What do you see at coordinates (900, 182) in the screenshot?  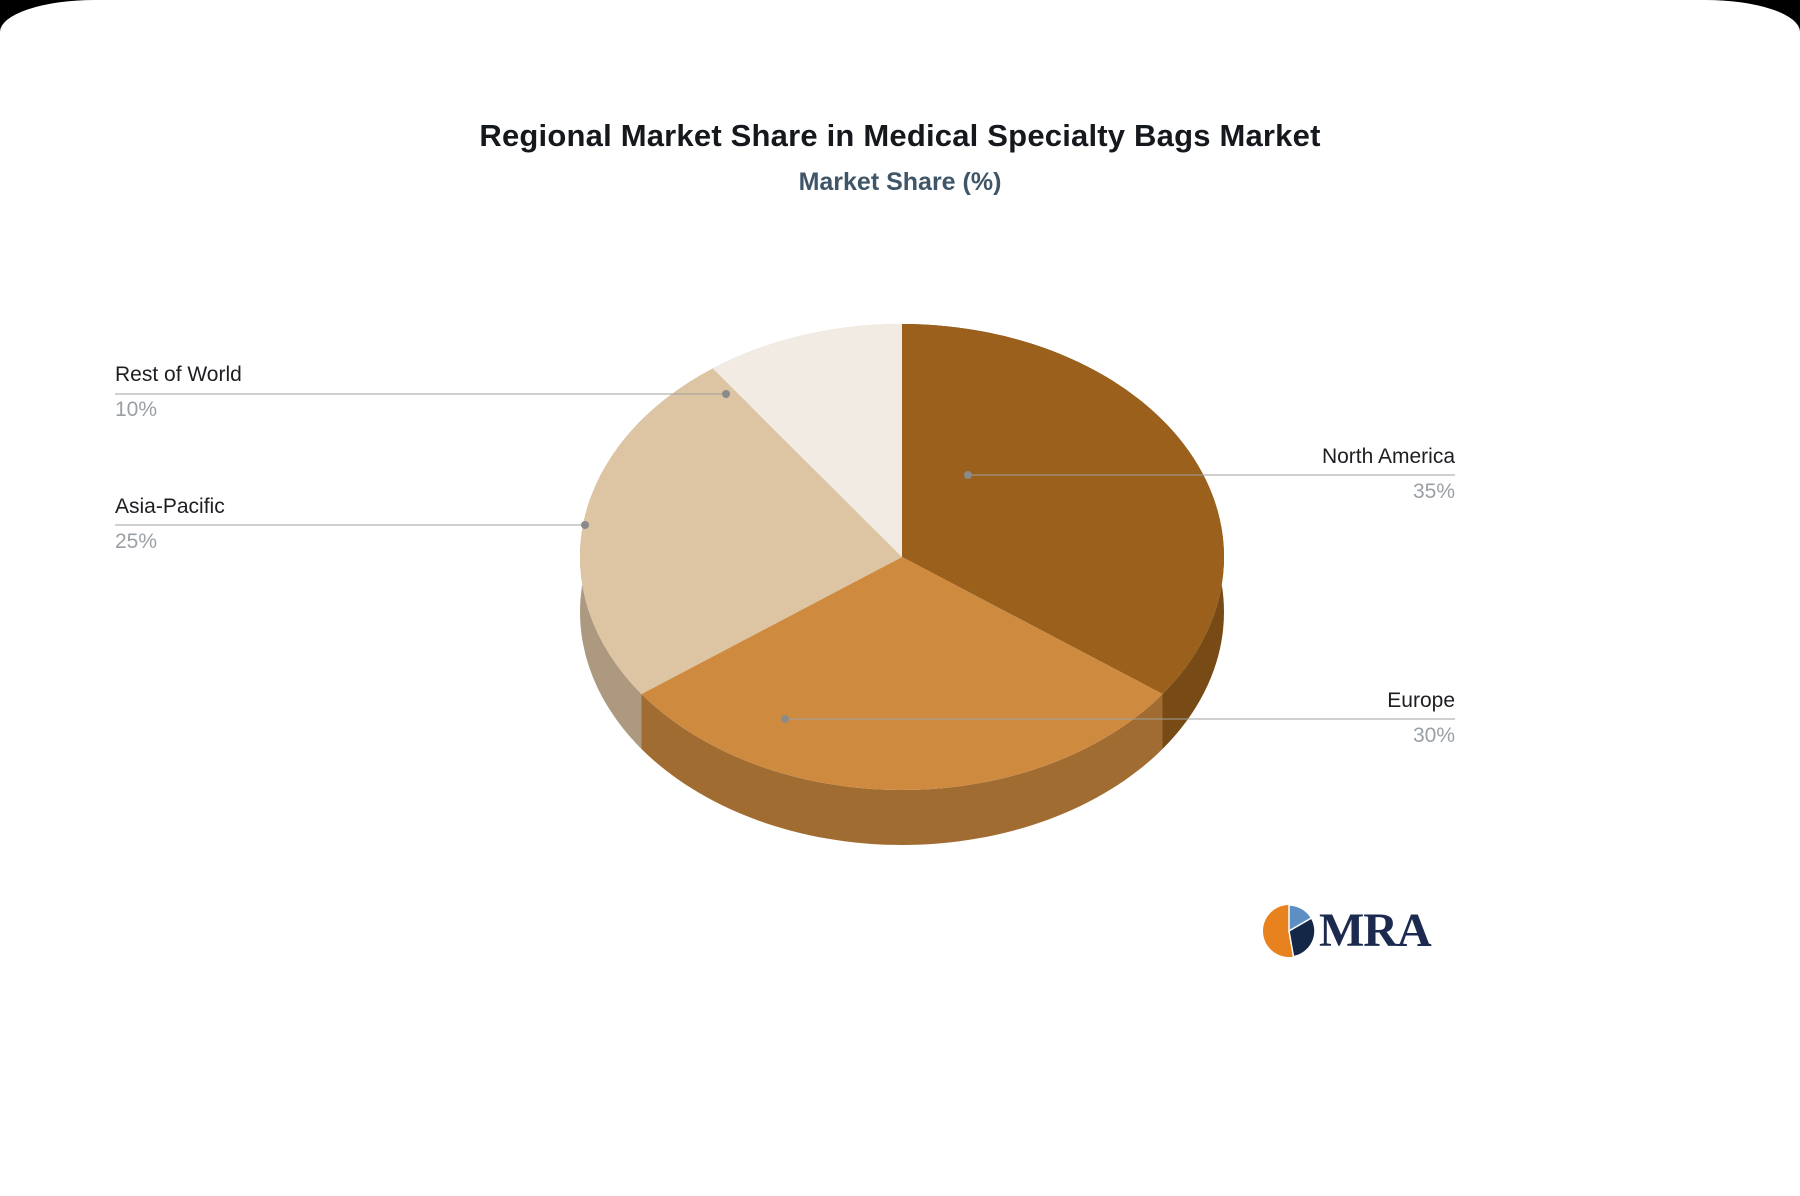 I see `chart-subtitle: Market Share (%)` at bounding box center [900, 182].